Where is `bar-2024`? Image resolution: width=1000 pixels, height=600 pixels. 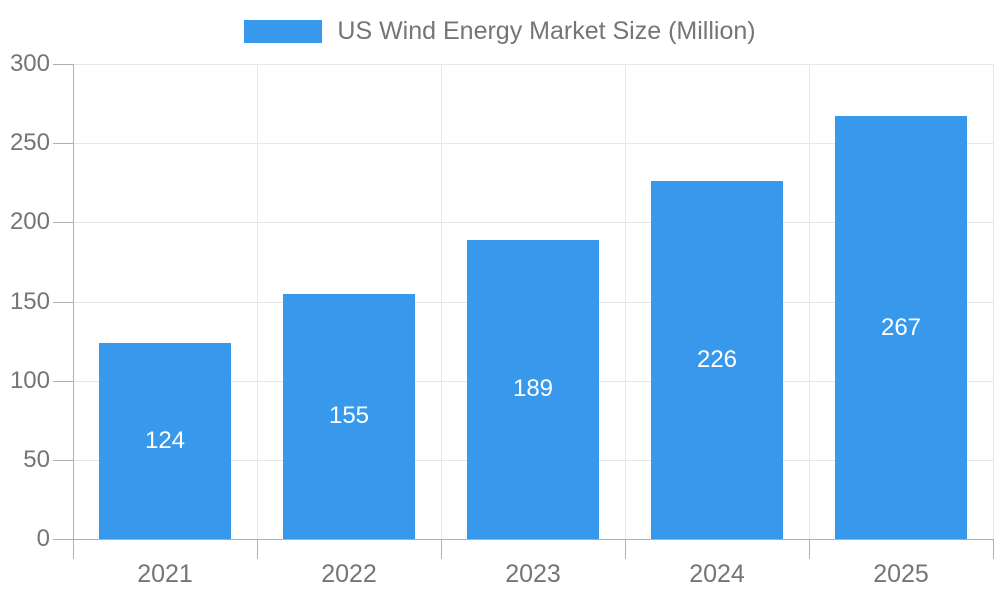
bar-2024 is located at coordinates (717, 360).